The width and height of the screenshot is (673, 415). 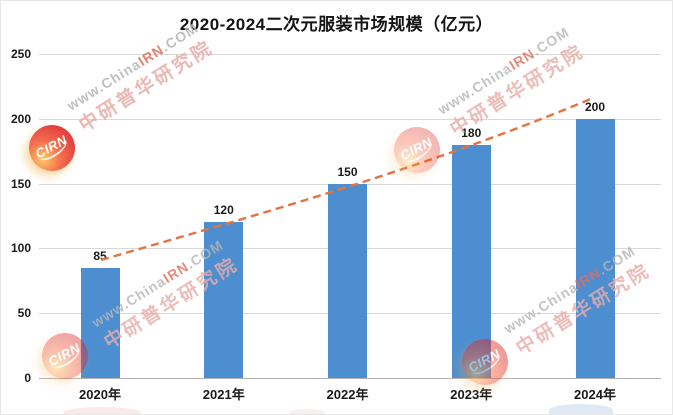 What do you see at coordinates (595, 394) in the screenshot?
I see `x-category-label: 2024年` at bounding box center [595, 394].